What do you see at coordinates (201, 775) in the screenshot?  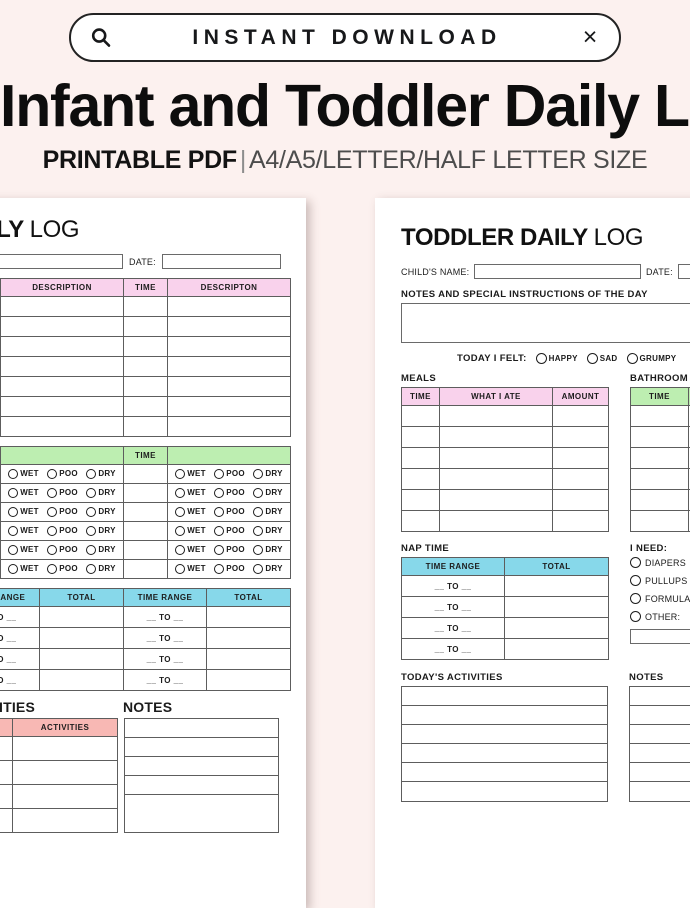 I see `notes-box` at bounding box center [201, 775].